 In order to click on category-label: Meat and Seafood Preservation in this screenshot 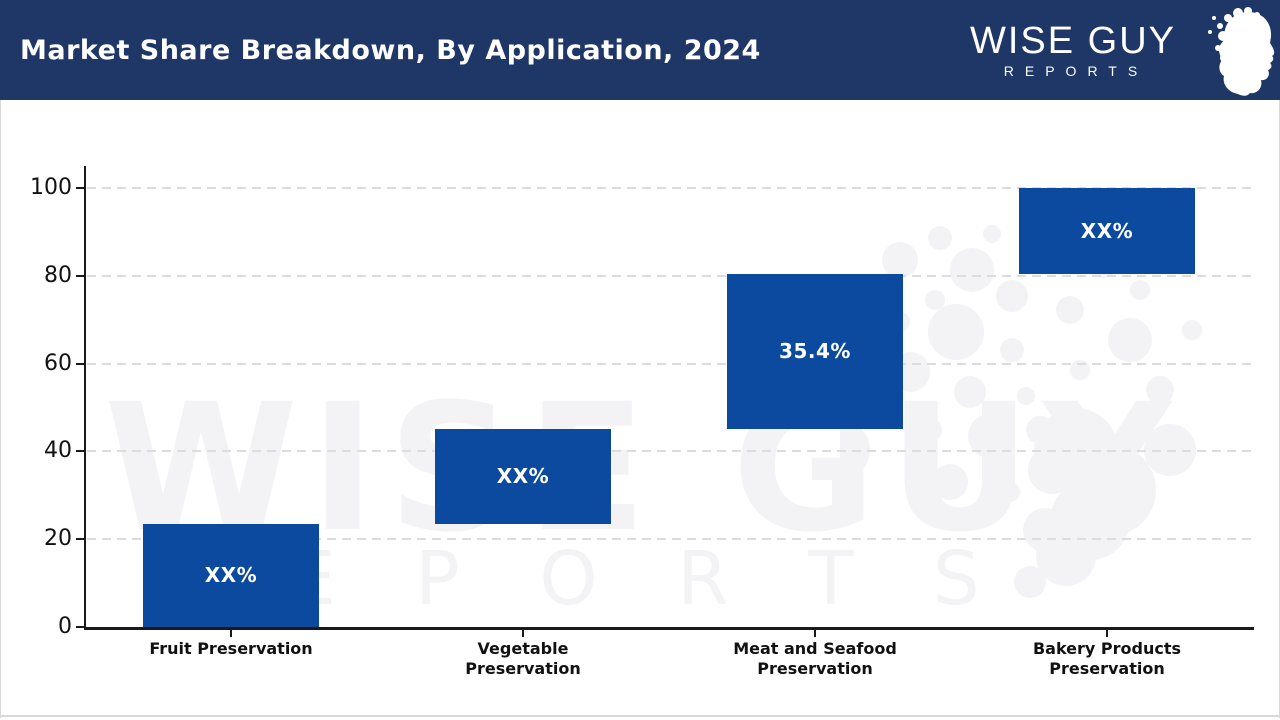, I will do `click(815, 658)`.